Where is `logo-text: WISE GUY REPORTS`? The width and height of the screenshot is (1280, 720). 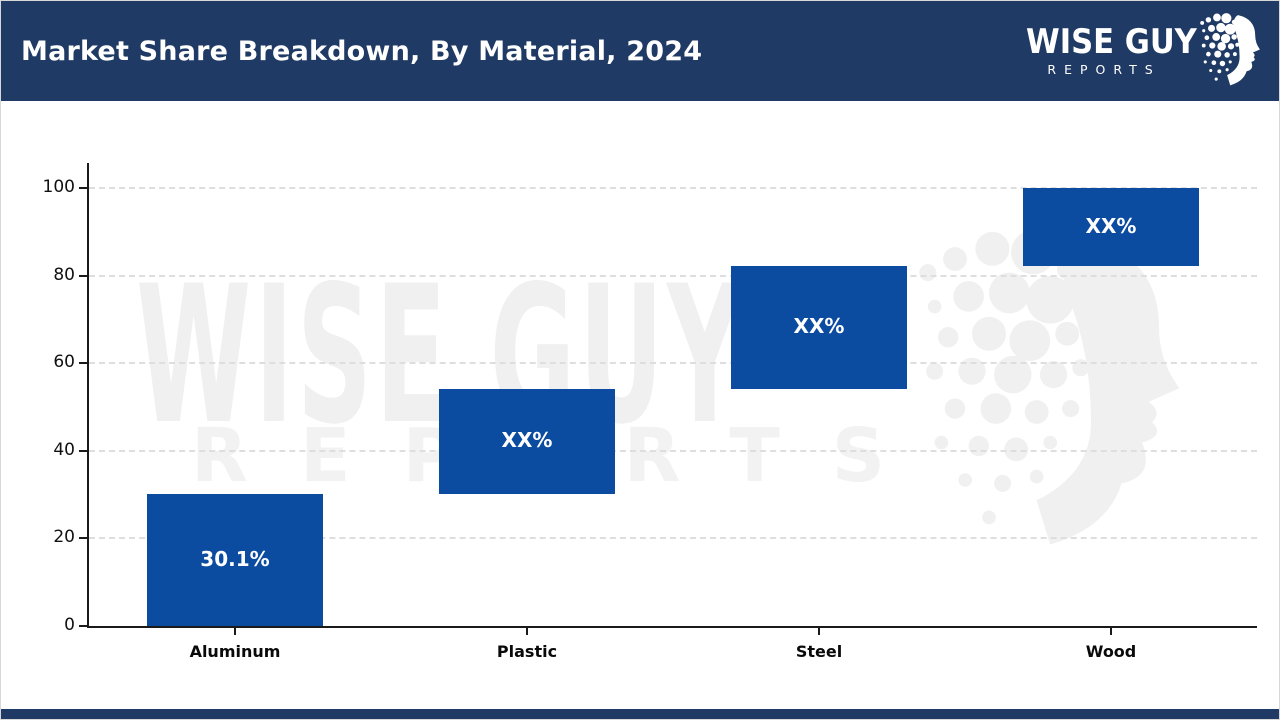
logo-text: WISE GUY REPORTS is located at coordinates (1102, 49).